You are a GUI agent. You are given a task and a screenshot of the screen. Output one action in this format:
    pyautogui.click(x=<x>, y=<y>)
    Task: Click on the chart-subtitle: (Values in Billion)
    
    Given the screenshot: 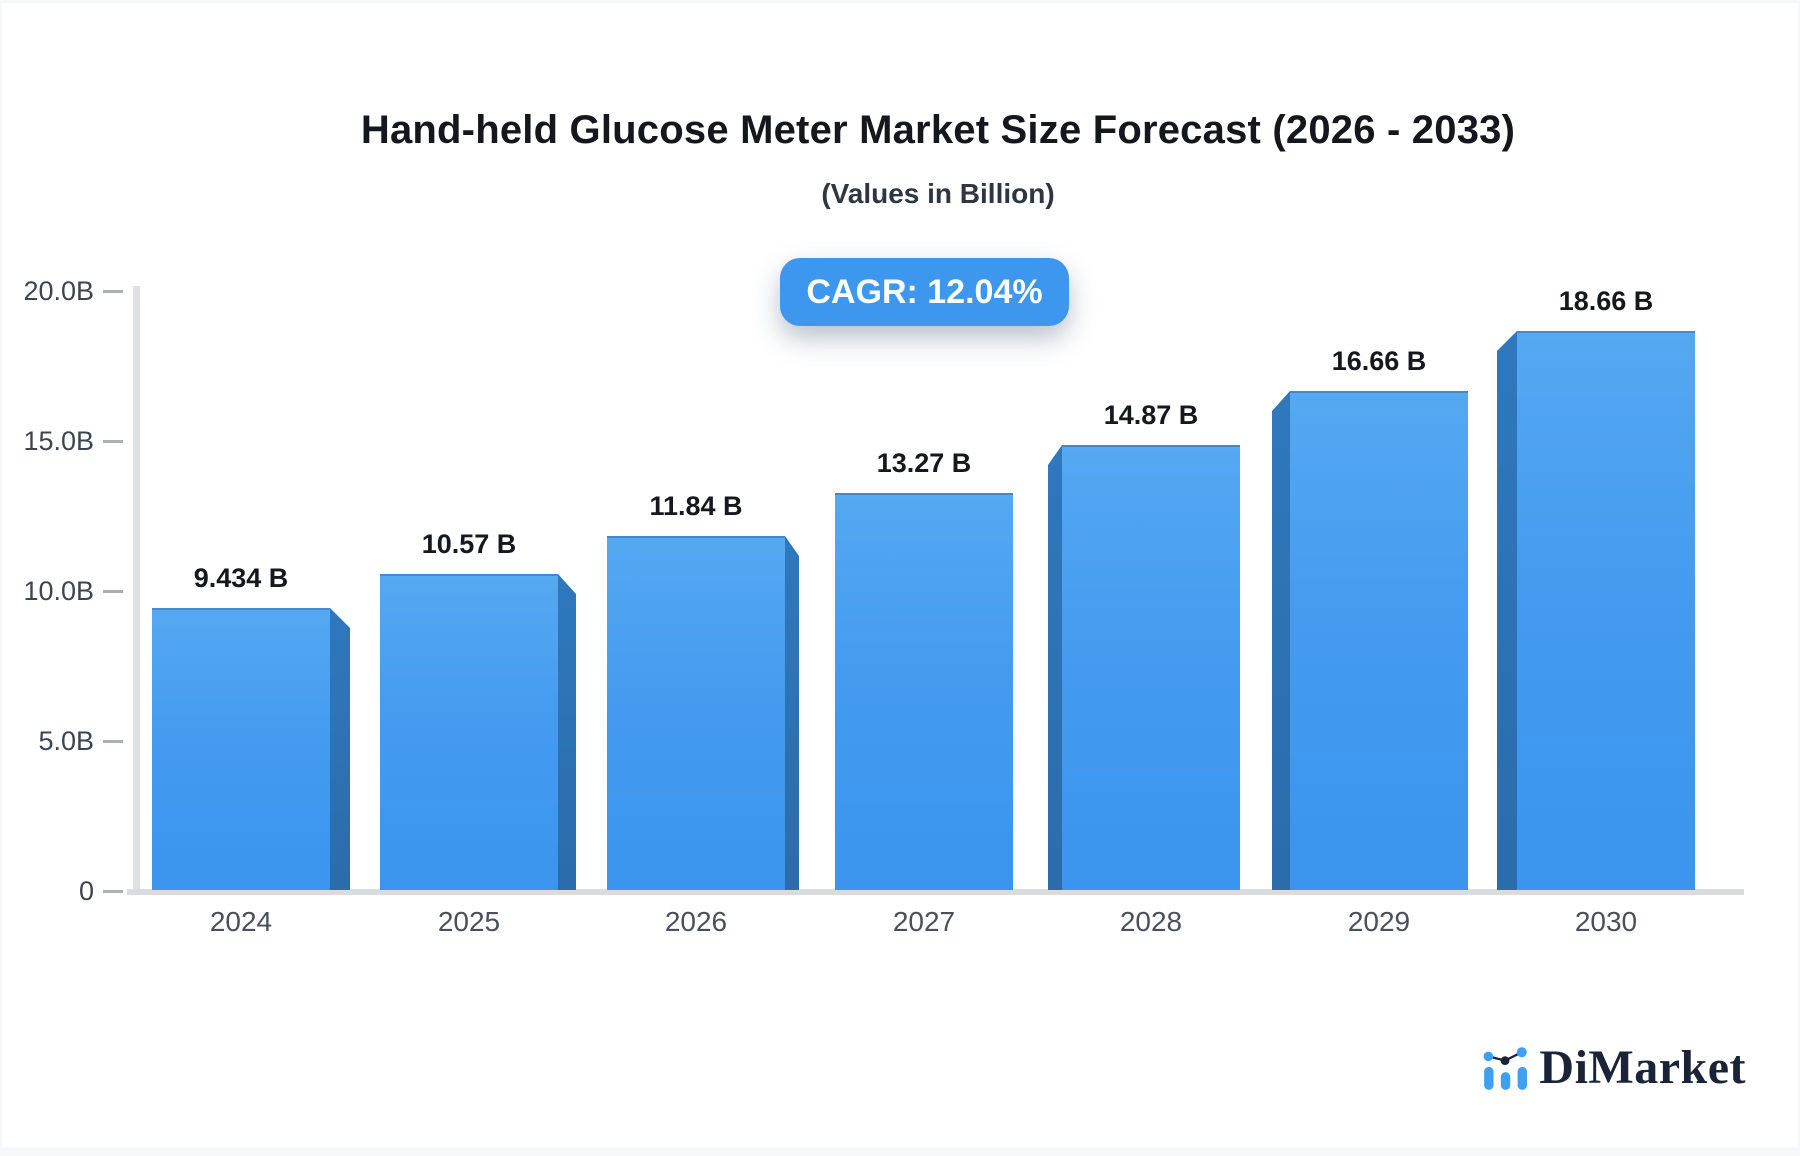 What is the action you would take?
    pyautogui.click(x=938, y=193)
    